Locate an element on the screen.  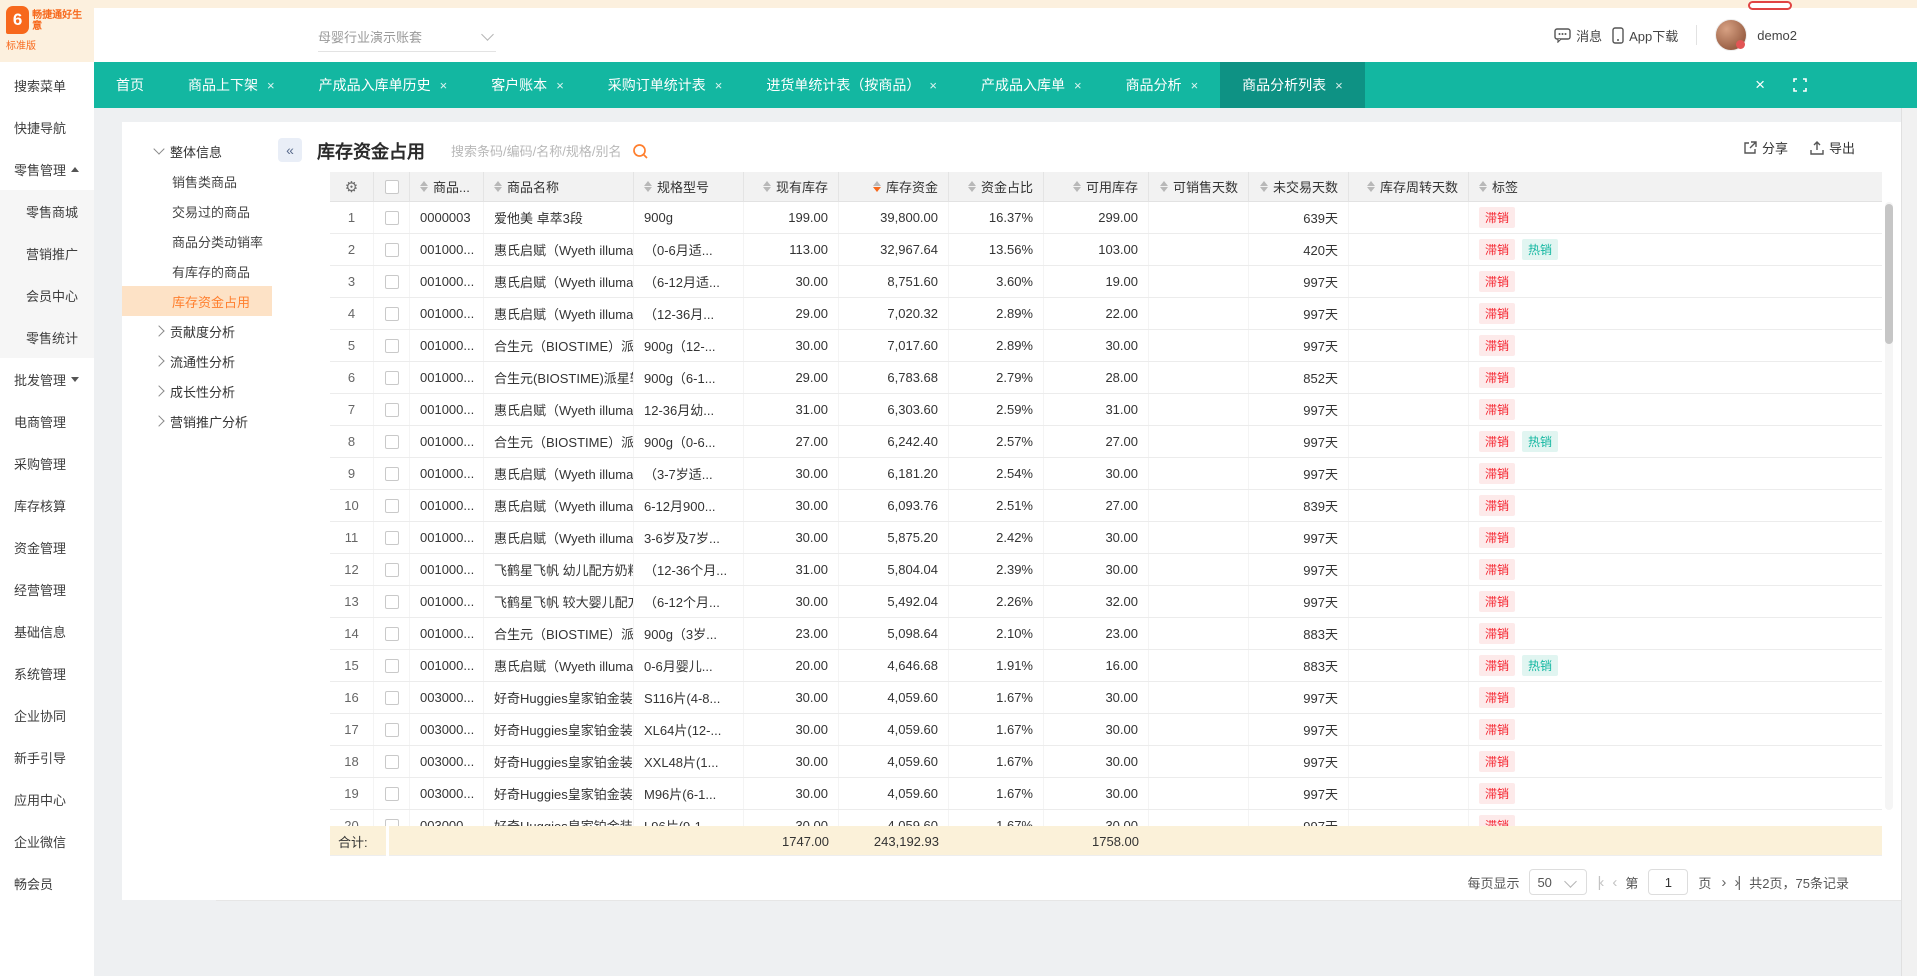
report-nav-group-8: 流通性分析 is located at coordinates (197, 361).